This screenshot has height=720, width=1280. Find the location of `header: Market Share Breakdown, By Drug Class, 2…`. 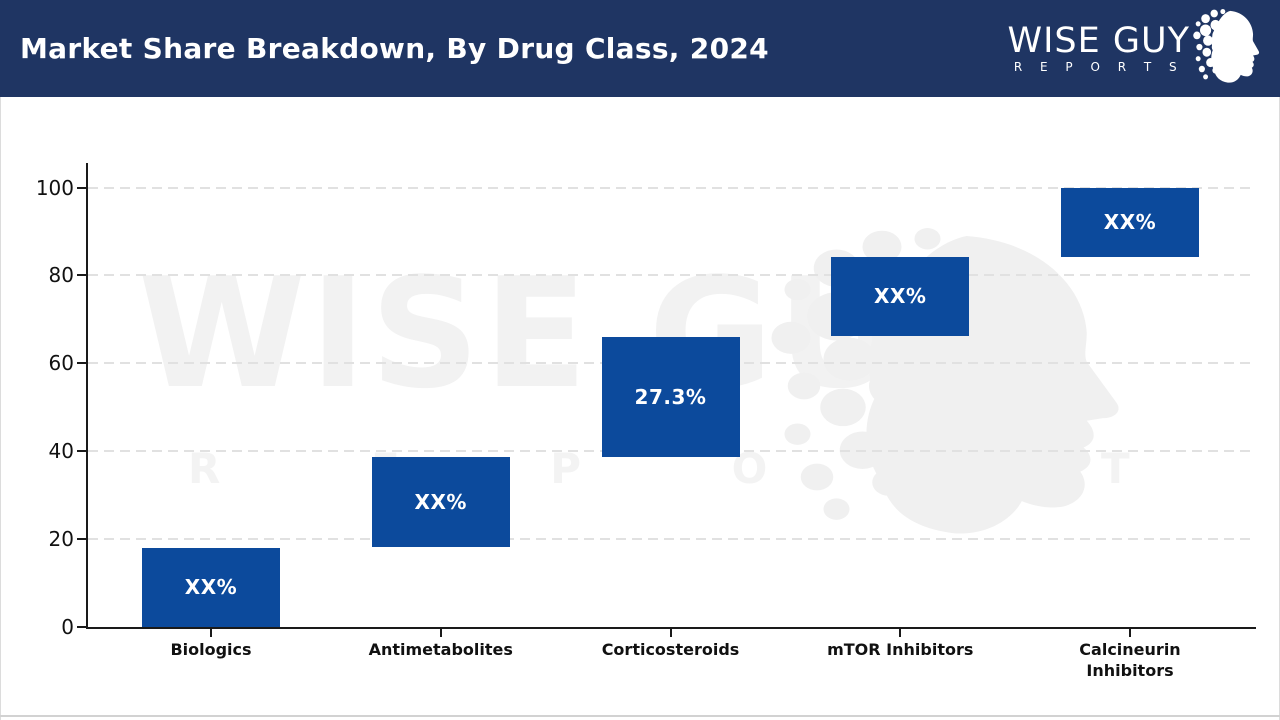

header: Market Share Breakdown, By Drug Class, 2… is located at coordinates (640, 48).